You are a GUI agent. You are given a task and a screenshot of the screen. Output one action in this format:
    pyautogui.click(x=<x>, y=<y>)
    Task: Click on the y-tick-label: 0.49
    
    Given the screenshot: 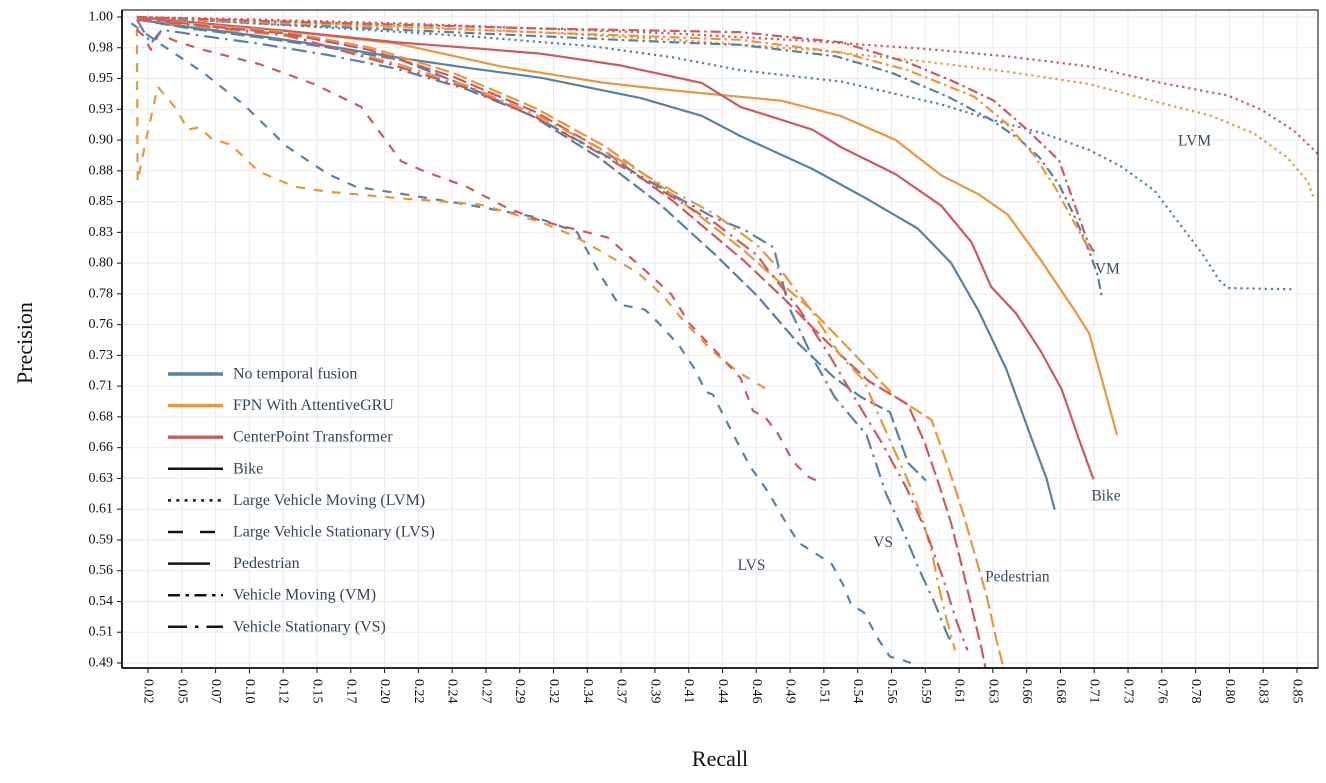 What is the action you would take?
    pyautogui.click(x=101, y=663)
    